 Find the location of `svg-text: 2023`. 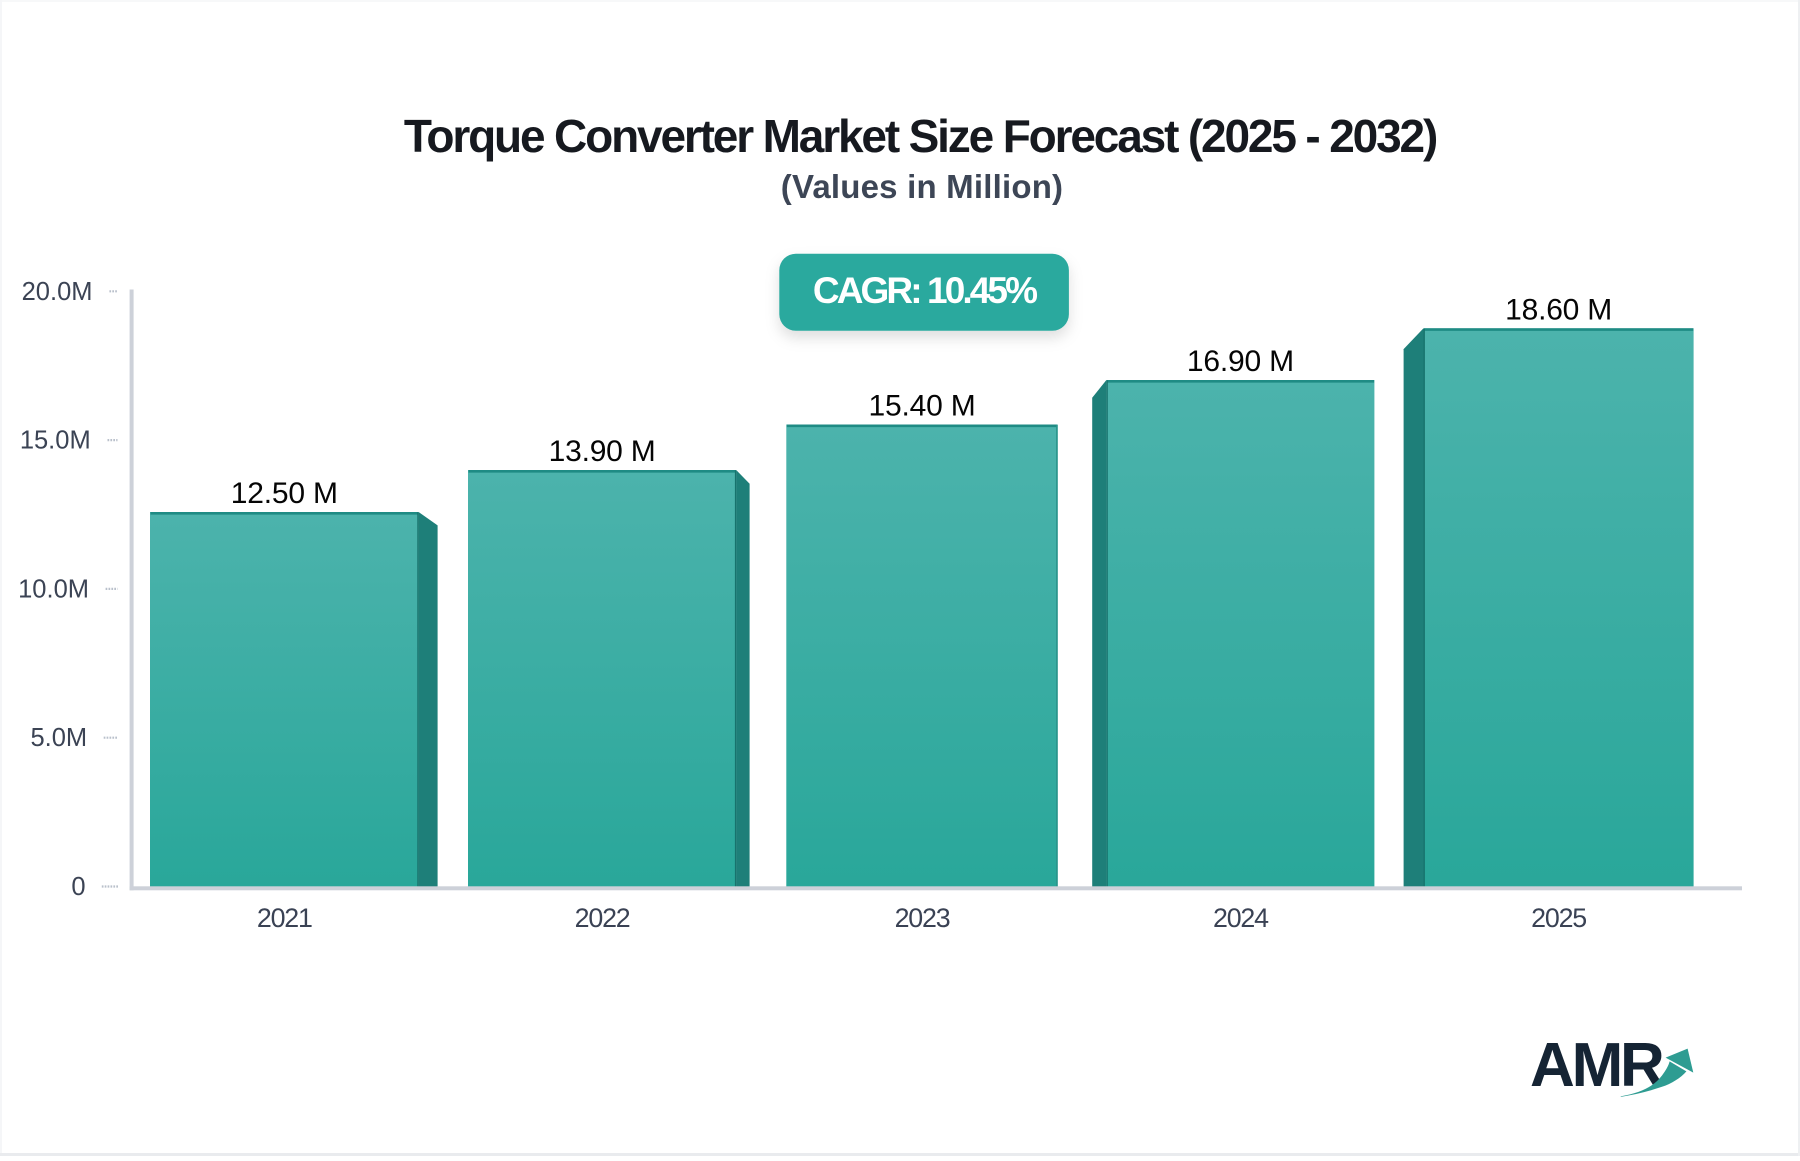

svg-text: 2023 is located at coordinates (922, 918).